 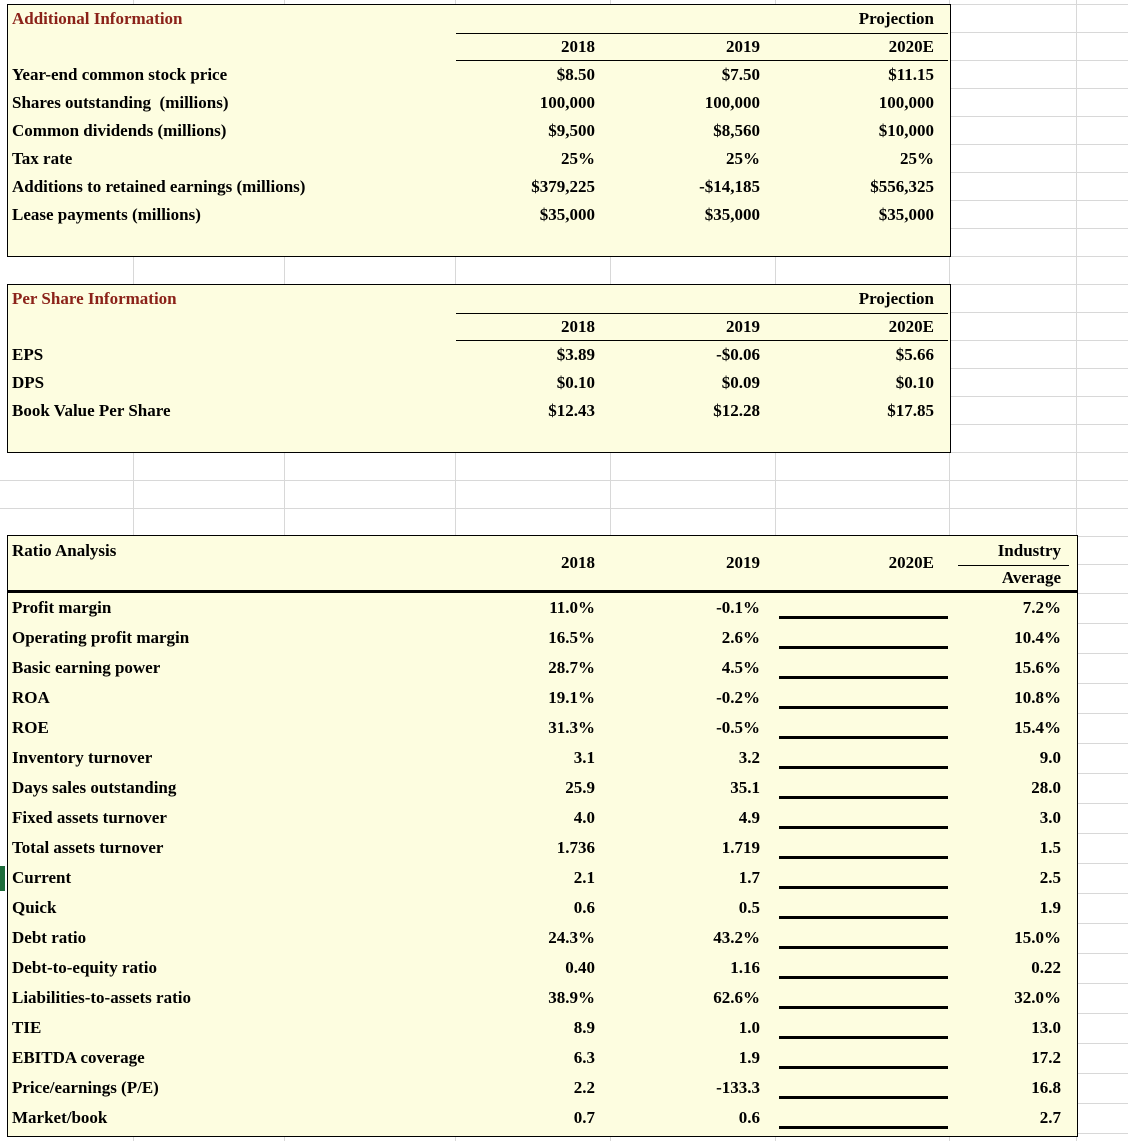 I want to click on value-2018: 0.7, so click(x=584, y=1117).